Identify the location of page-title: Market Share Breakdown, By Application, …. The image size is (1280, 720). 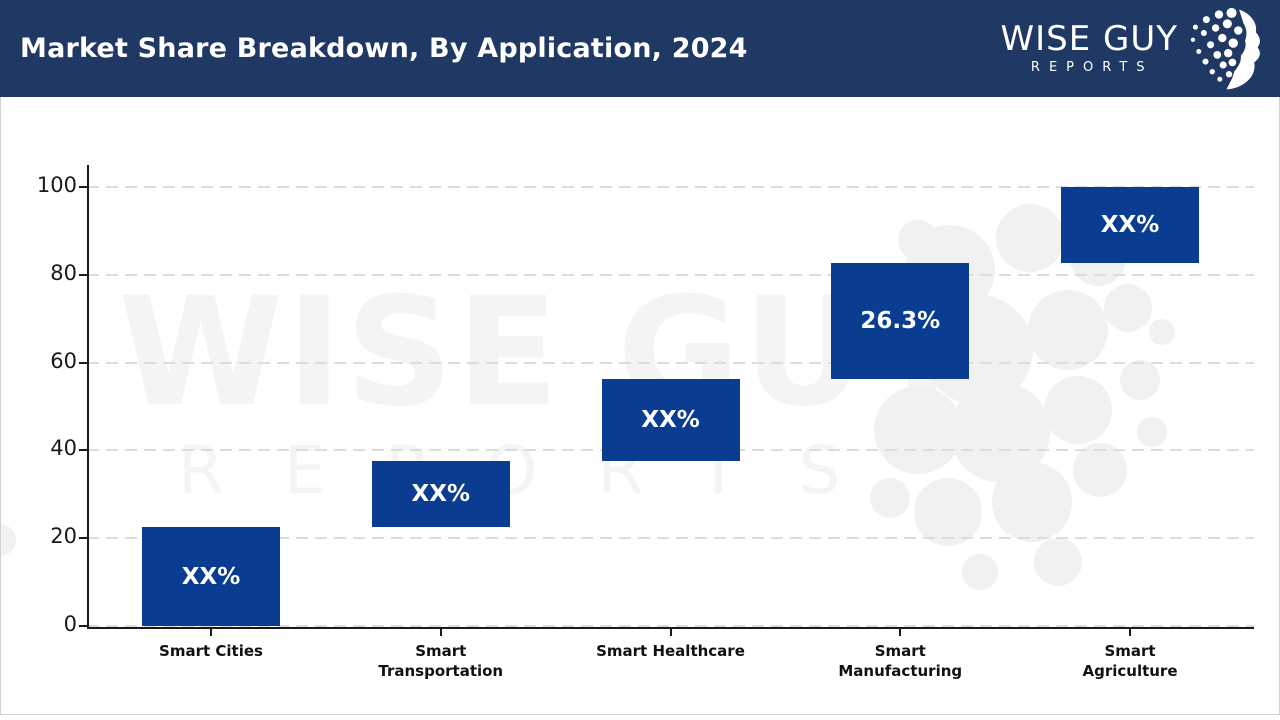
(384, 48).